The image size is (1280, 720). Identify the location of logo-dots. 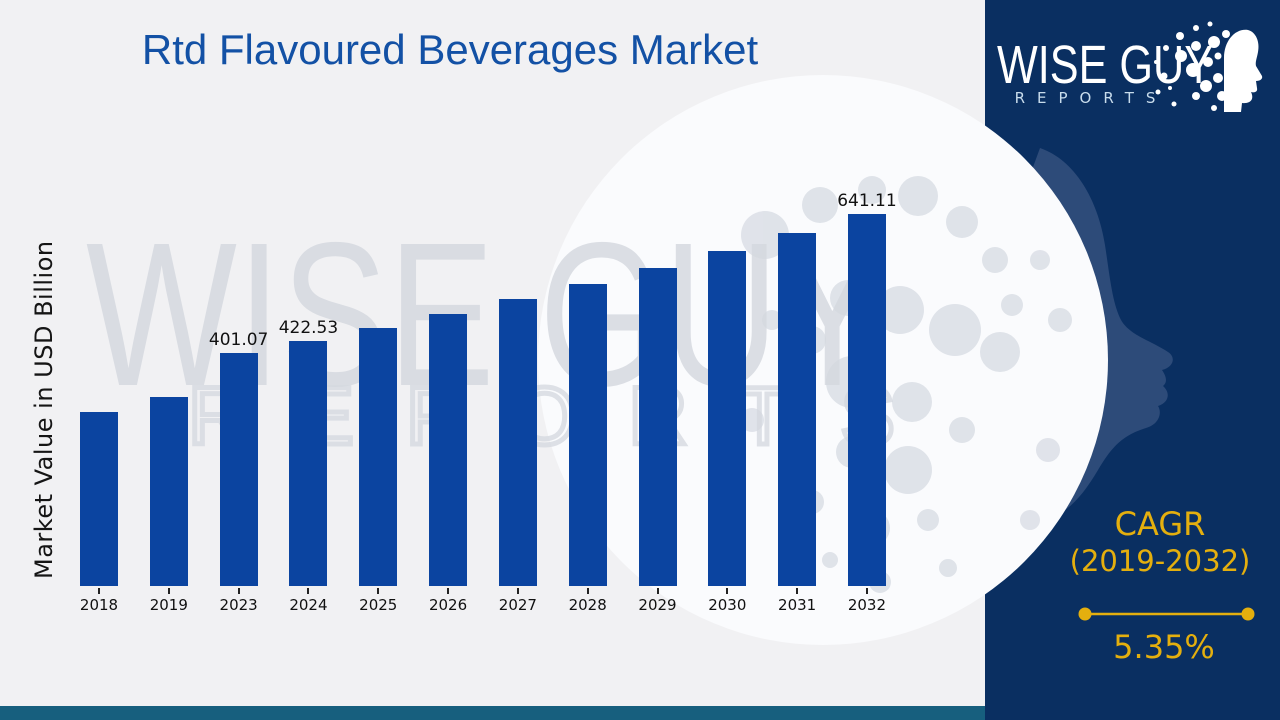
(1194, 66).